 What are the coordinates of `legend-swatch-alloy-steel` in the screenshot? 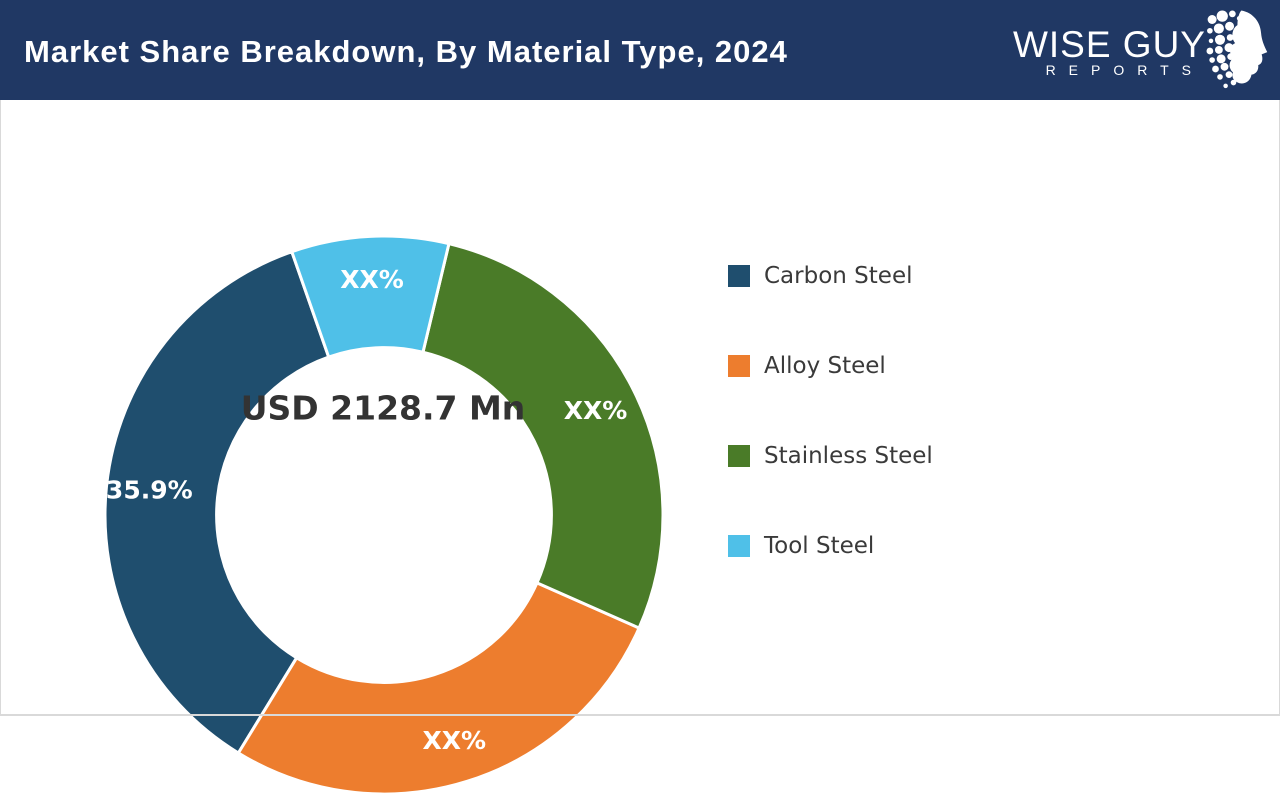 It's located at (739, 366).